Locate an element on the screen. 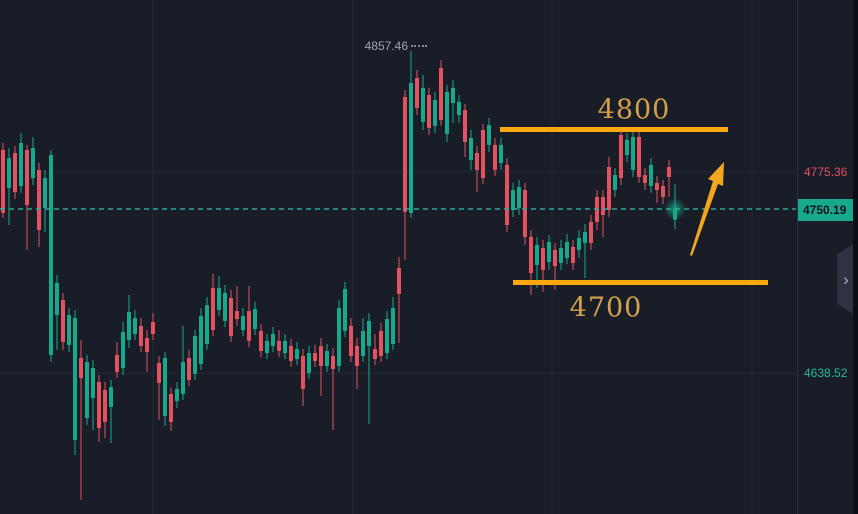 The width and height of the screenshot is (858, 514). expand-panel-button: › is located at coordinates (845, 279).